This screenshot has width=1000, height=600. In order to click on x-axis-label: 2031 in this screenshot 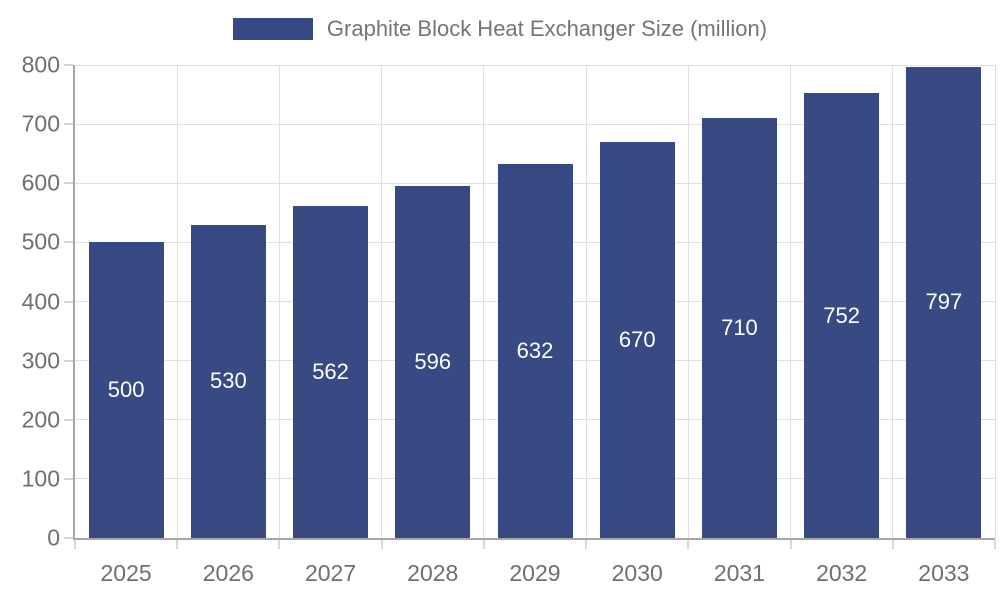, I will do `click(739, 573)`.